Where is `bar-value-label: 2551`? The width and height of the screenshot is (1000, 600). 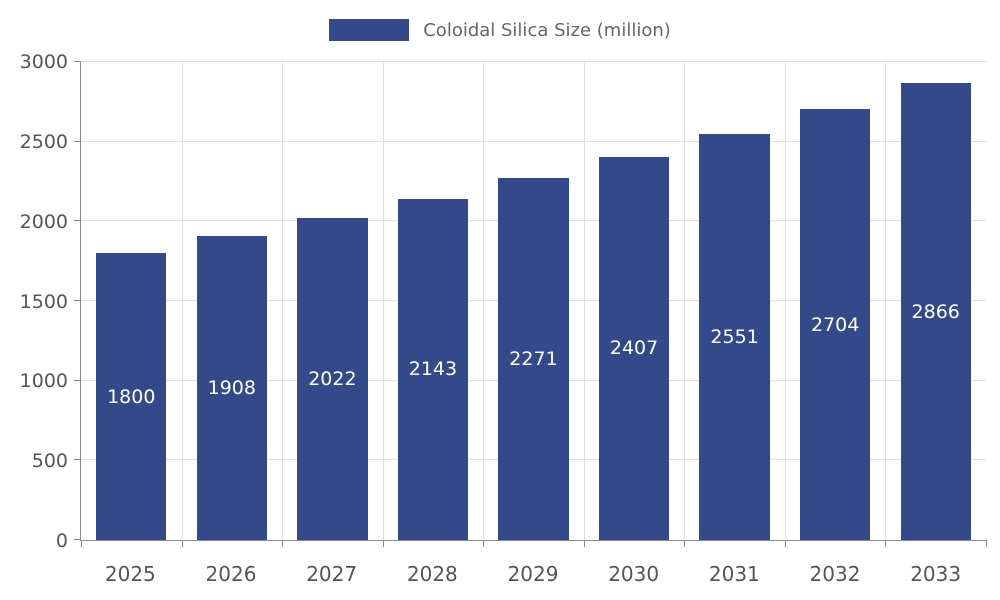
bar-value-label: 2551 is located at coordinates (734, 336).